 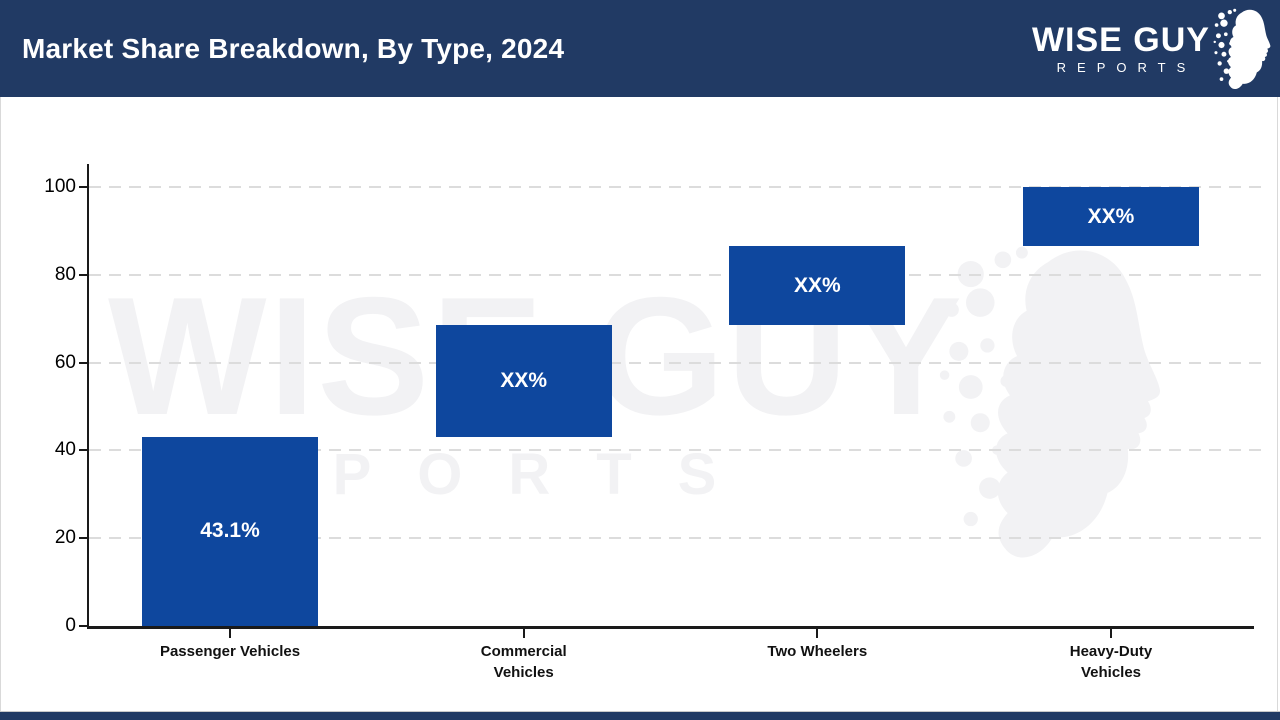 I want to click on x-axis-category-label: Two Wheelers, so click(x=817, y=651).